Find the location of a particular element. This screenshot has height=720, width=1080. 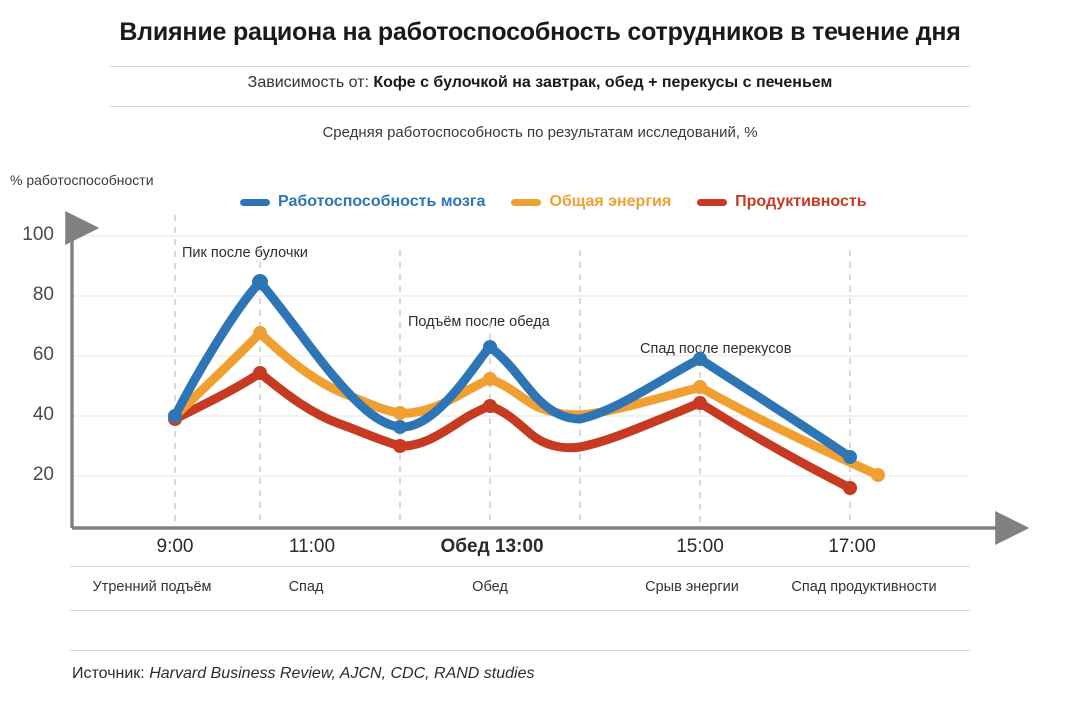

phase-divider-top is located at coordinates (520, 566).